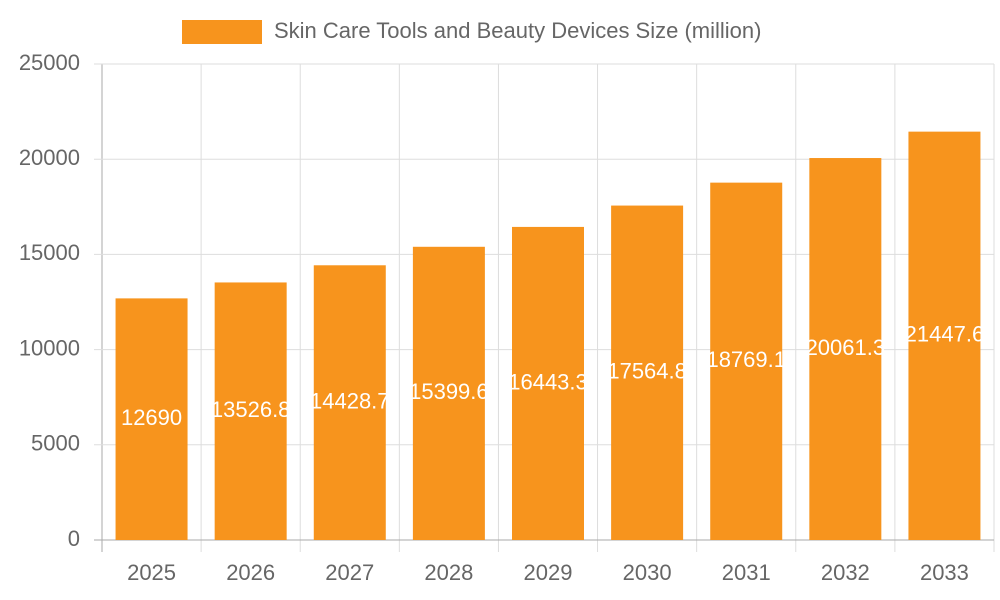  I want to click on y-tick-label: 0, so click(74, 538).